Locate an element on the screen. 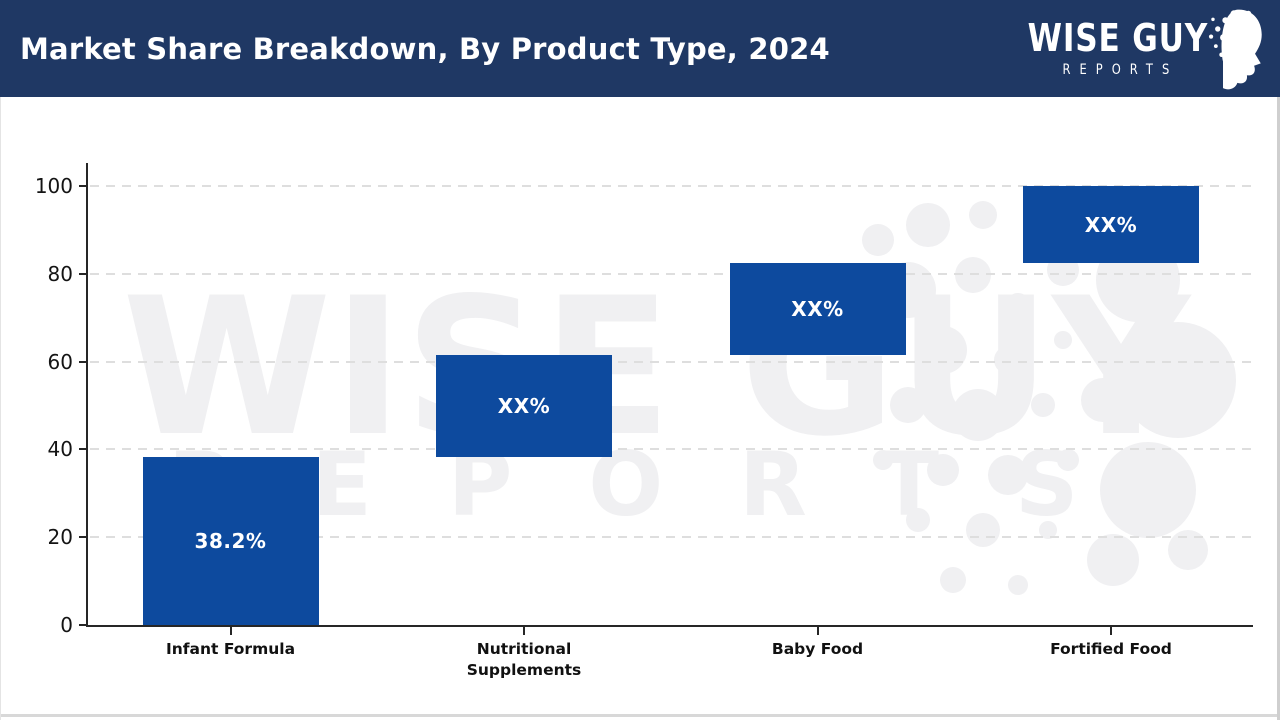 The height and width of the screenshot is (720, 1280). y-tick-label: 60 is located at coordinates (60, 361).